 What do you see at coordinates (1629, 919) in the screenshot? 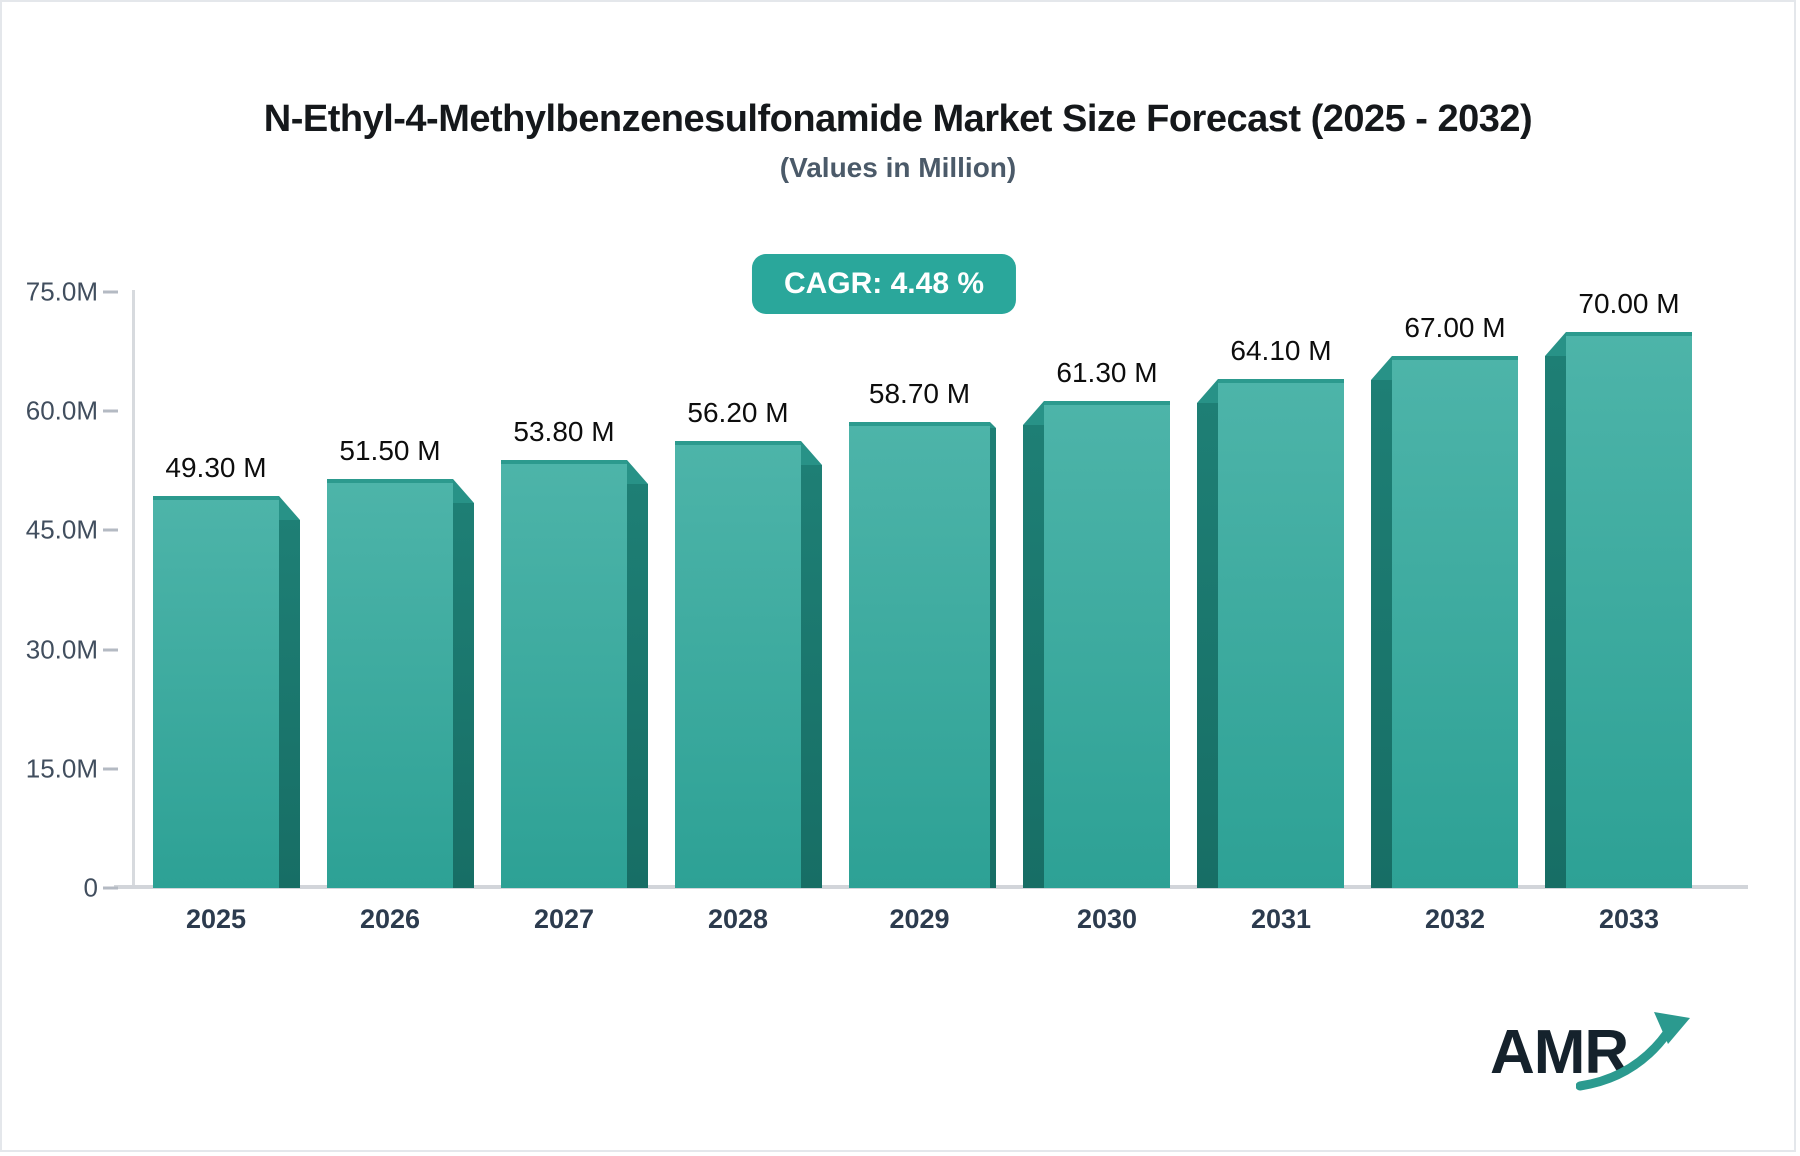
I see `x-axis-label: 2033` at bounding box center [1629, 919].